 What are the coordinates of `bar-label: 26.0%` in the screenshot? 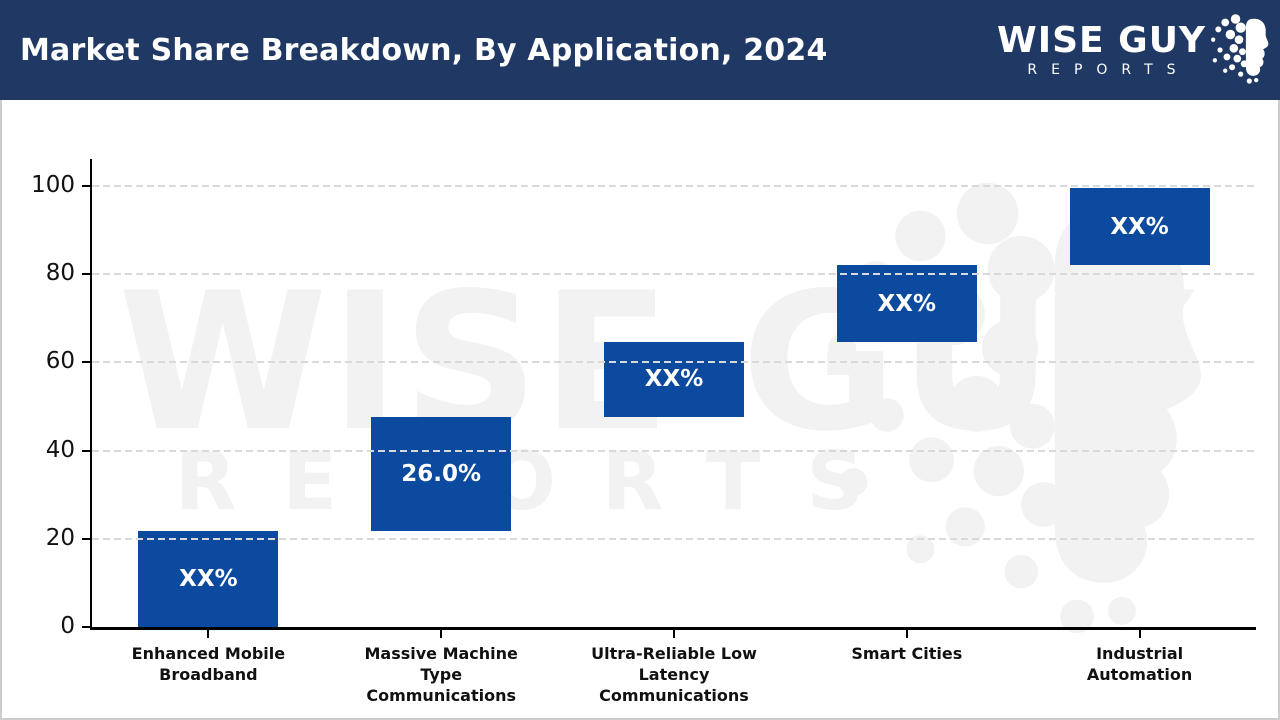 It's located at (441, 473).